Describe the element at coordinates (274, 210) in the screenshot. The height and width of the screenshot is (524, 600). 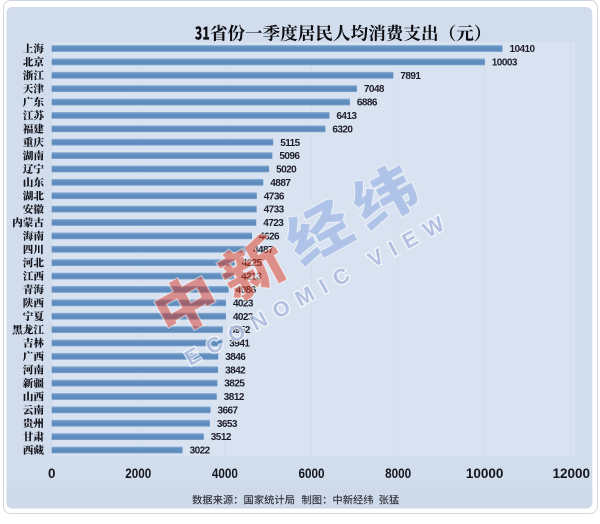
I see `svg-text: 4733` at that location.